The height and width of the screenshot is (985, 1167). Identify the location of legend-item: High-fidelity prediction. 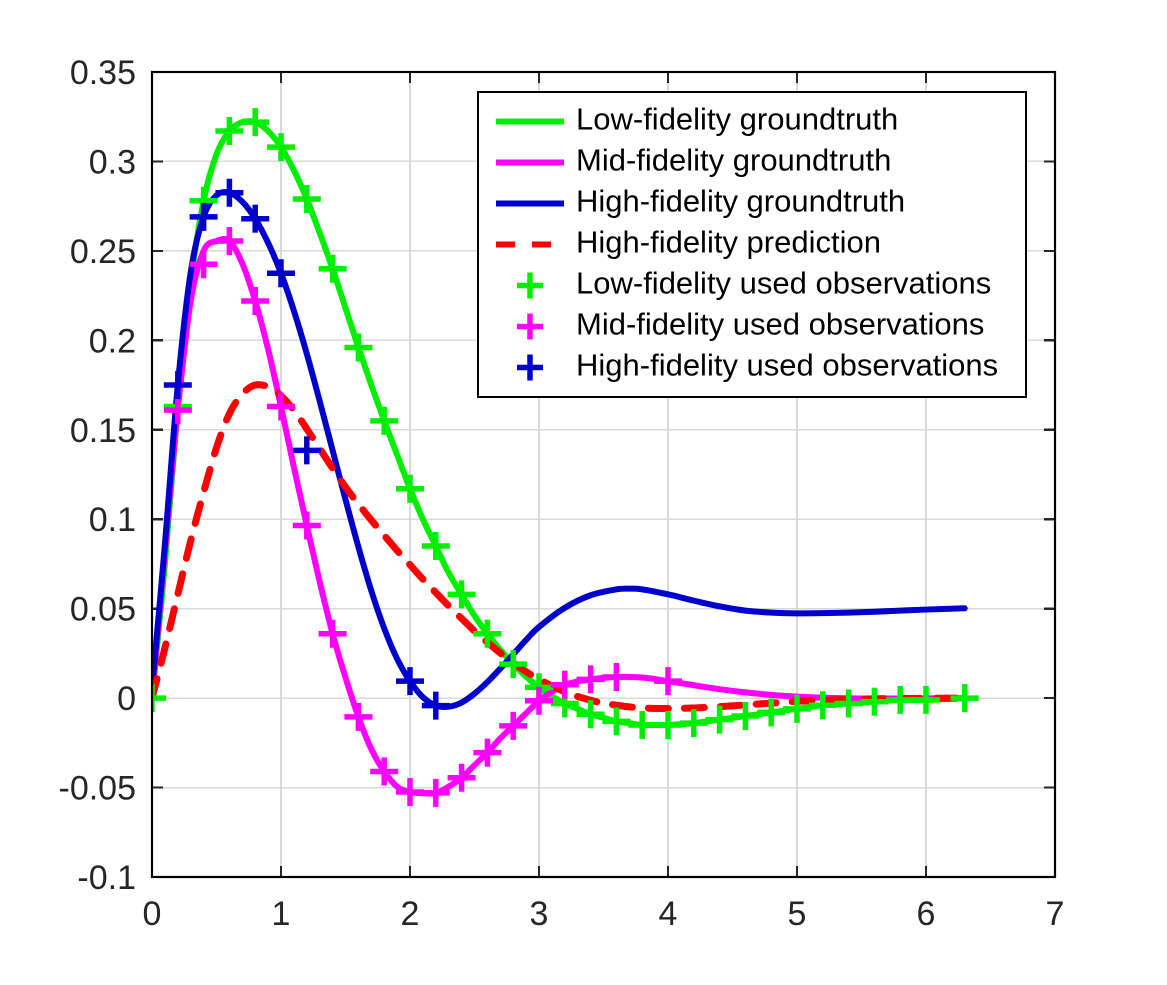
(688, 242).